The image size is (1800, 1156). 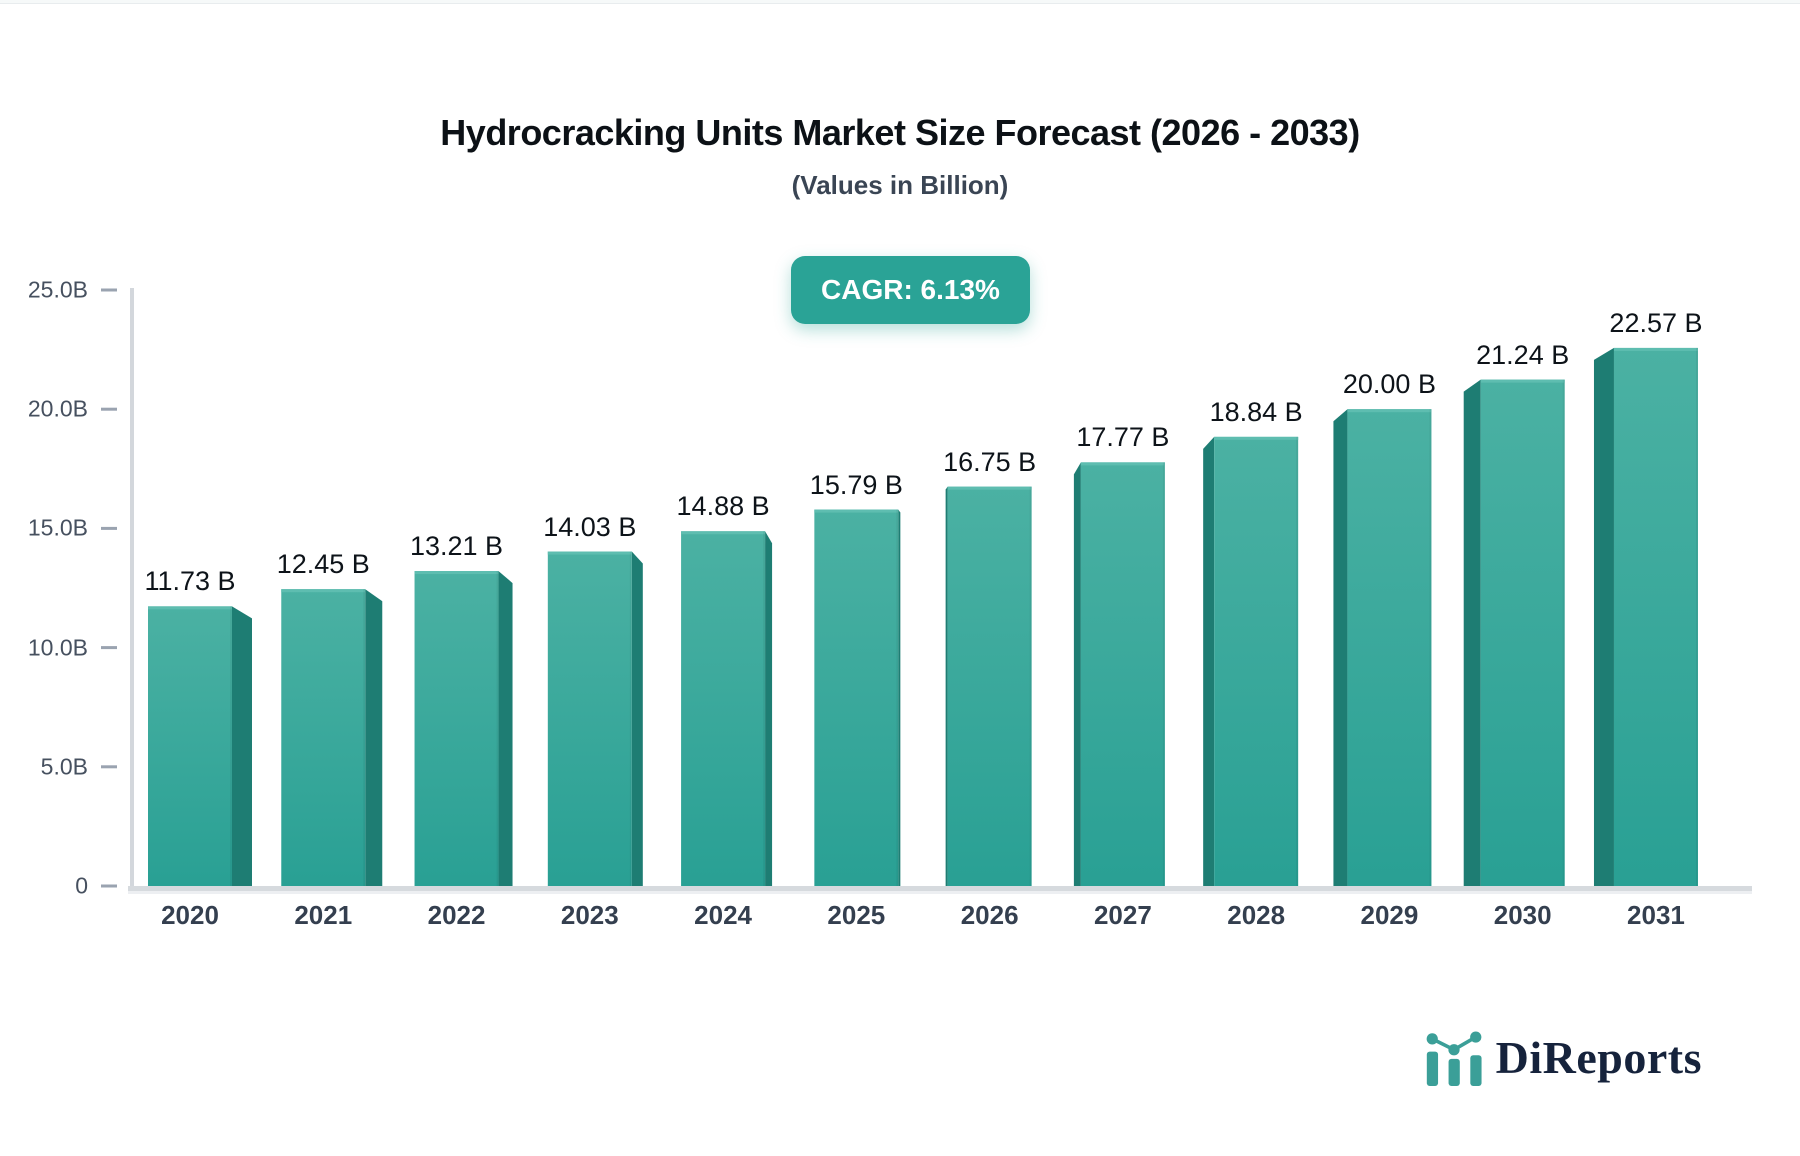 What do you see at coordinates (190, 581) in the screenshot?
I see `bar-value-label: 11.73 B` at bounding box center [190, 581].